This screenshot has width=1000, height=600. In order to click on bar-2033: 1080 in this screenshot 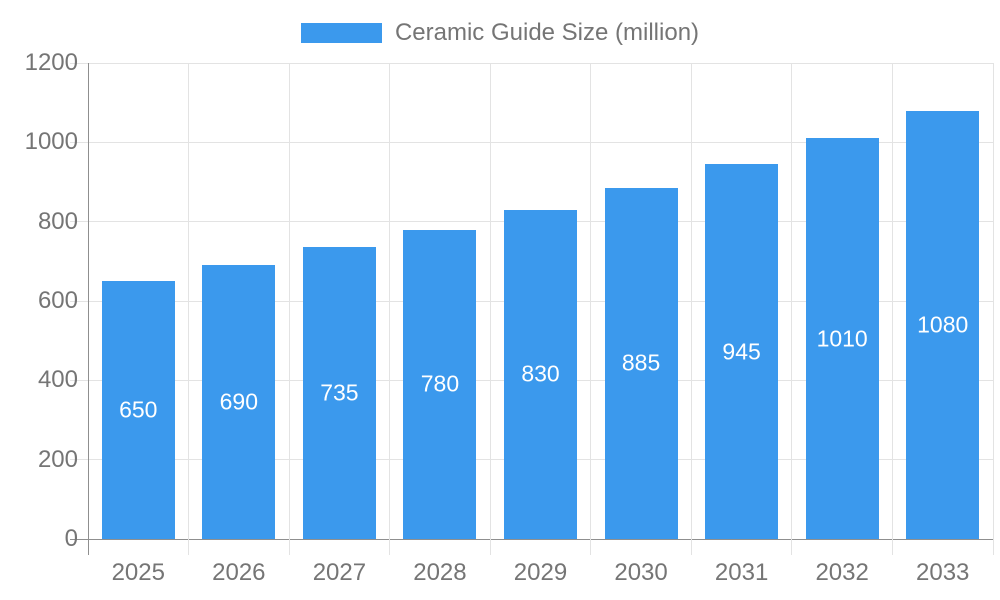, I will do `click(943, 324)`.